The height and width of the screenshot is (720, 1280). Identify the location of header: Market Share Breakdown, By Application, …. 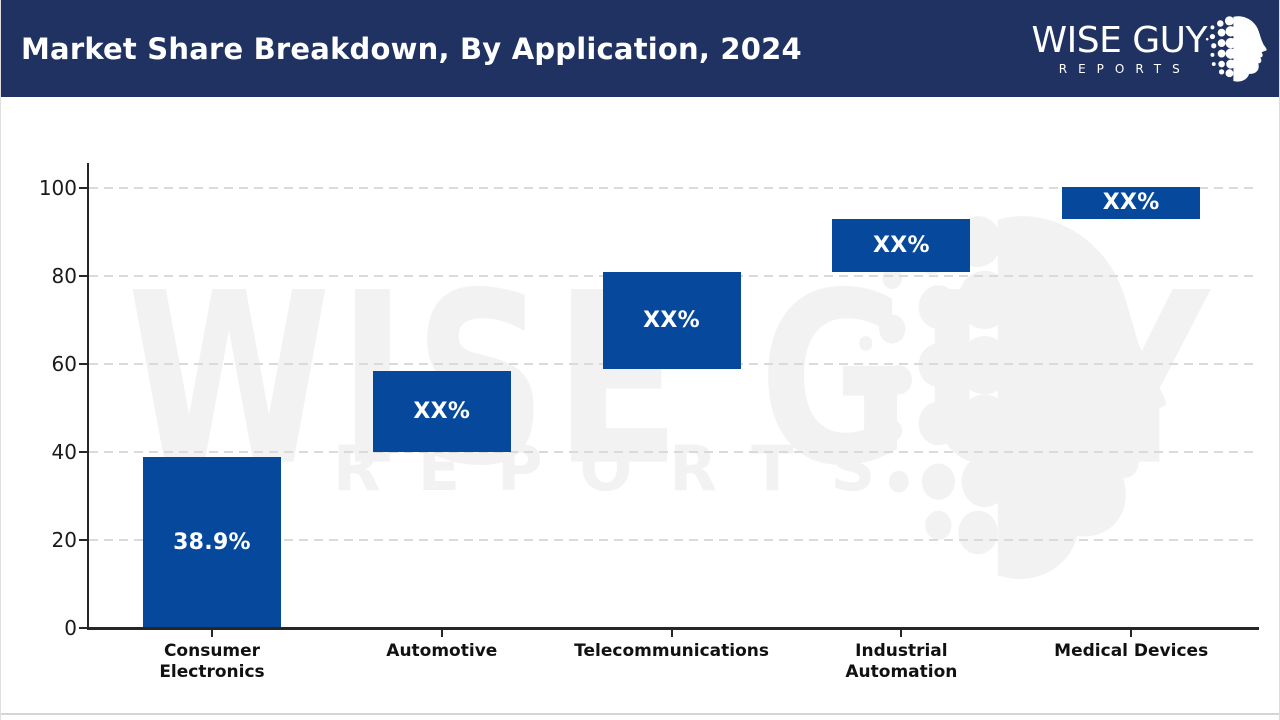
(640, 48).